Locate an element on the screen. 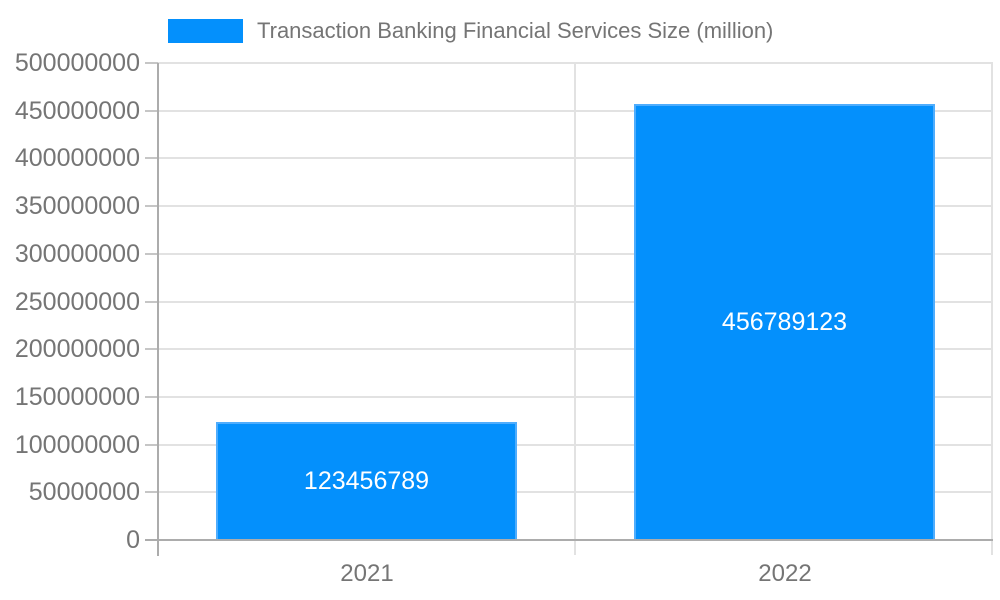  x-axis-category-label: 2021 is located at coordinates (367, 573).